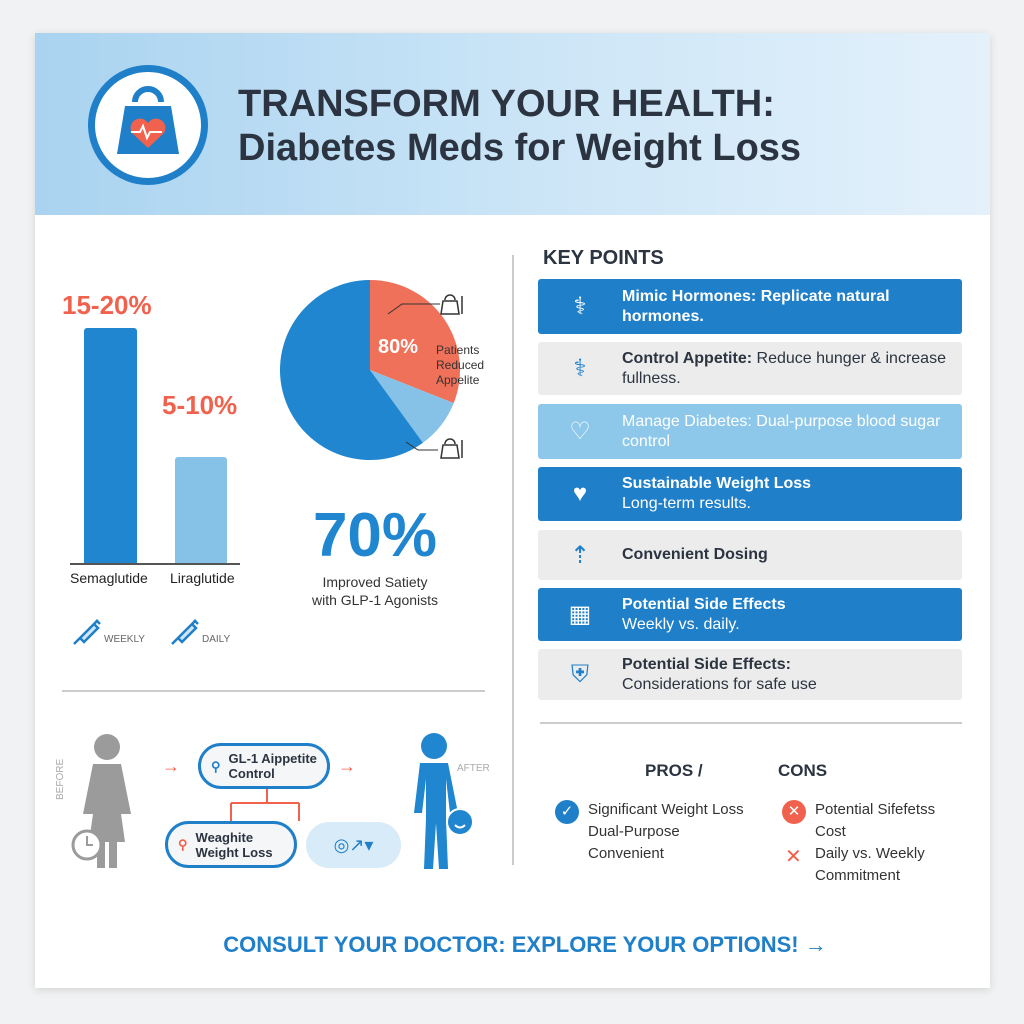 The width and height of the screenshot is (1024, 1024). What do you see at coordinates (520, 148) in the screenshot?
I see `title-line-2: Diabetes Meds for Weight Loss` at bounding box center [520, 148].